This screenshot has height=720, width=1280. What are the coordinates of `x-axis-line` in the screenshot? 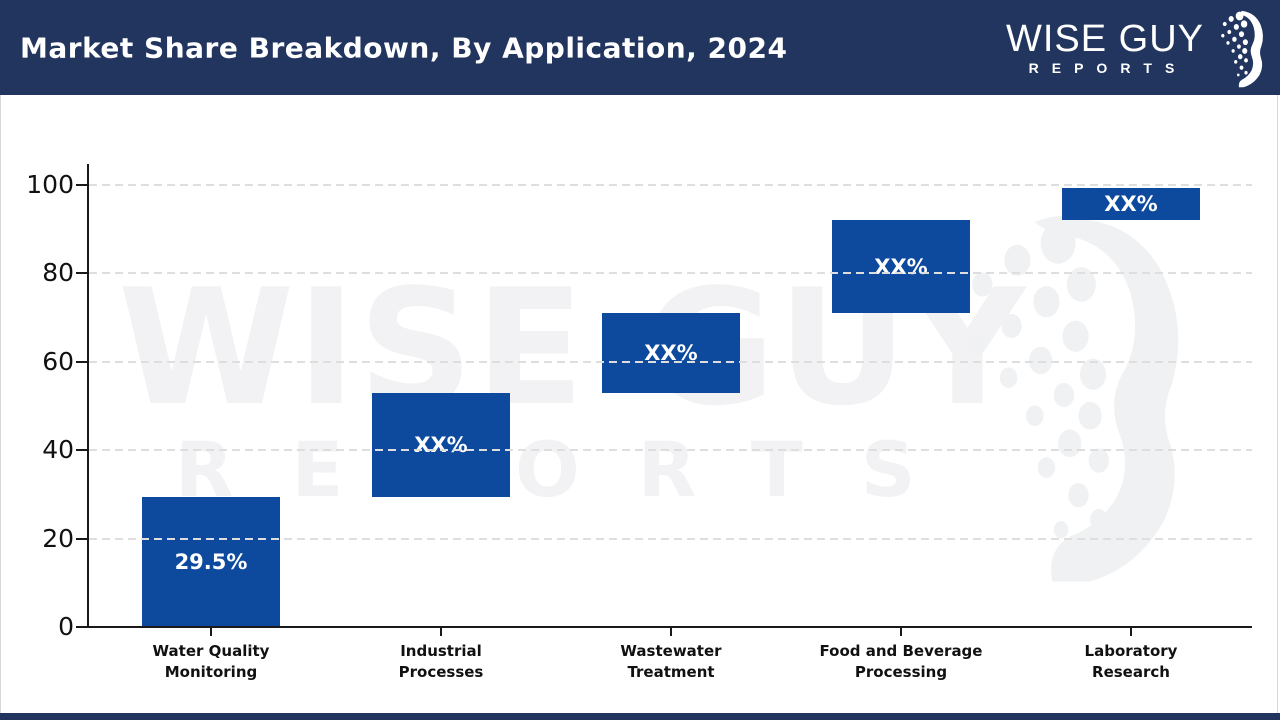 It's located at (669, 627).